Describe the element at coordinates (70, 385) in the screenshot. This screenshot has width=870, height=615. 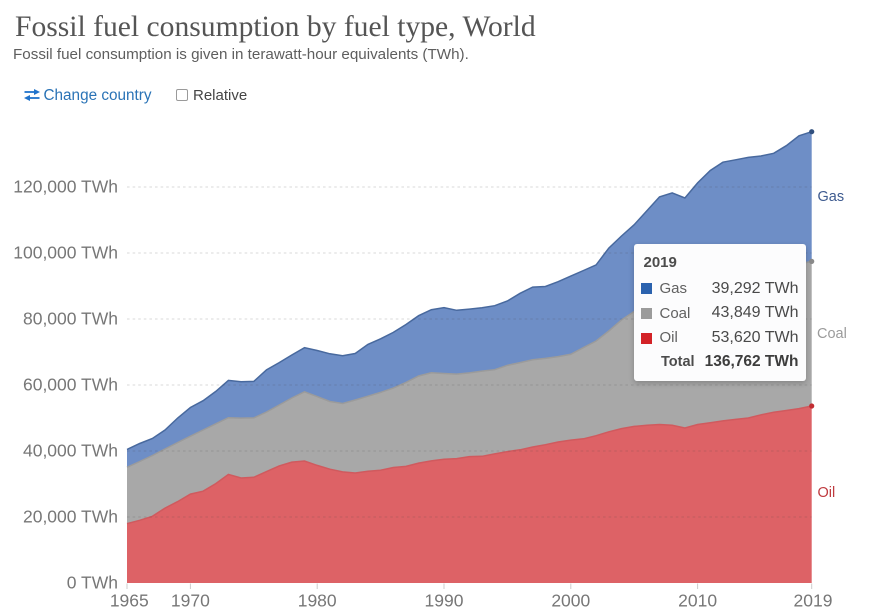
I see `svg-text: 60,000 TWh` at that location.